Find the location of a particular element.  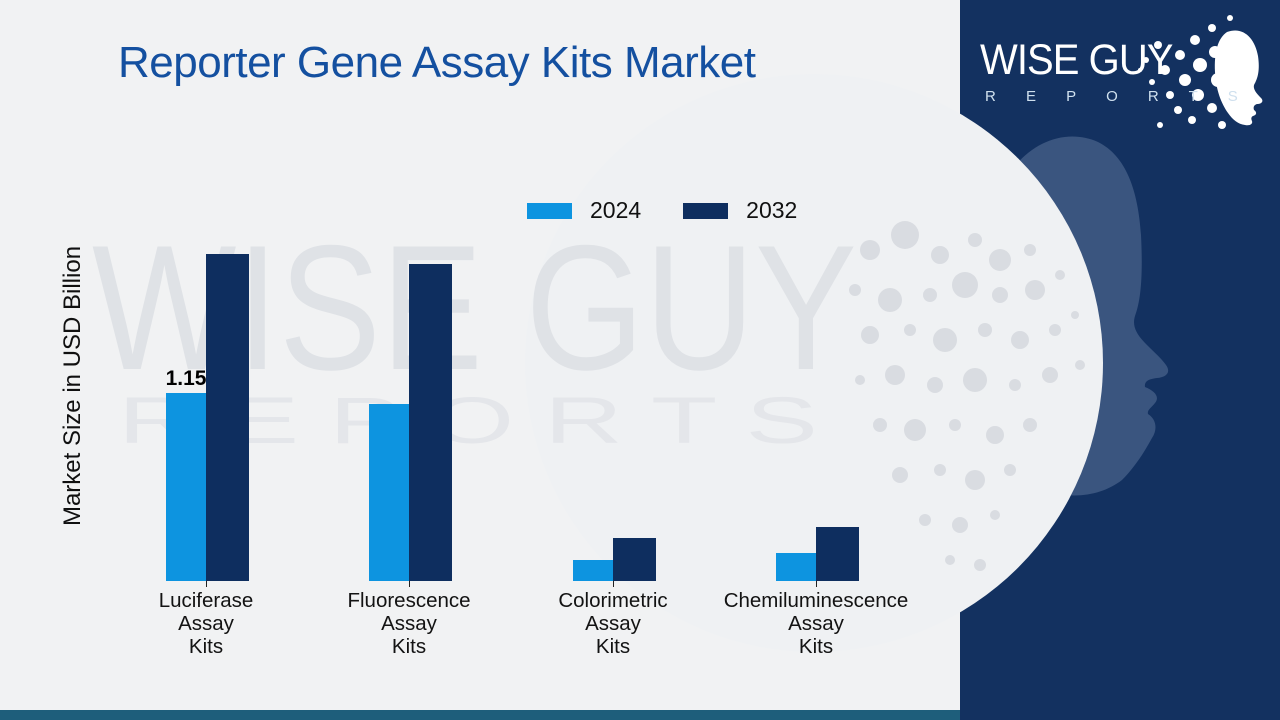

legend-label: 2024 is located at coordinates (616, 210).